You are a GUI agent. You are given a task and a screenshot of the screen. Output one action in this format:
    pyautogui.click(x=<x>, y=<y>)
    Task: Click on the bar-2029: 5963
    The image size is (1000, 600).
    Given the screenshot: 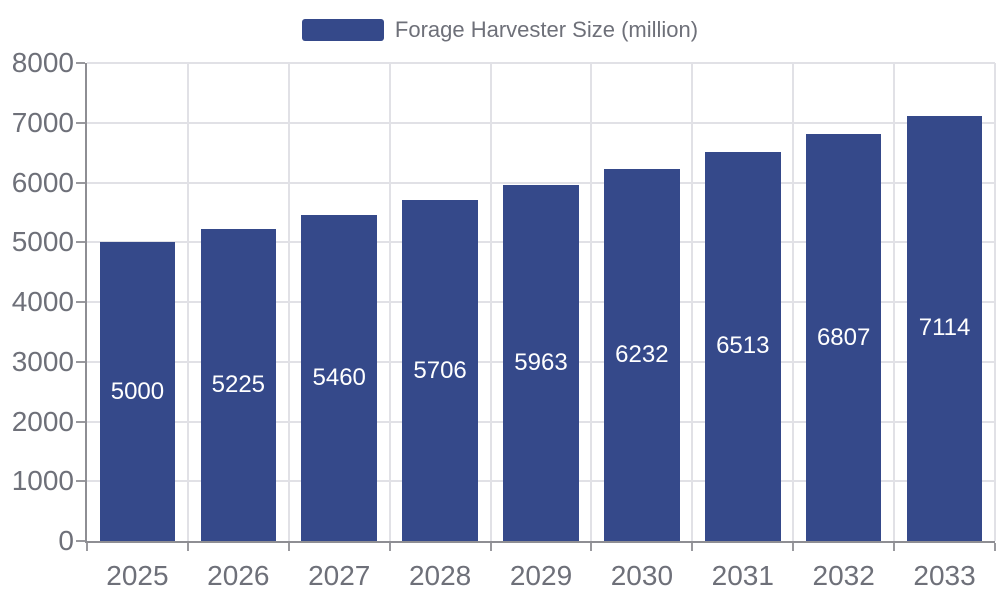 What is the action you would take?
    pyautogui.click(x=541, y=362)
    